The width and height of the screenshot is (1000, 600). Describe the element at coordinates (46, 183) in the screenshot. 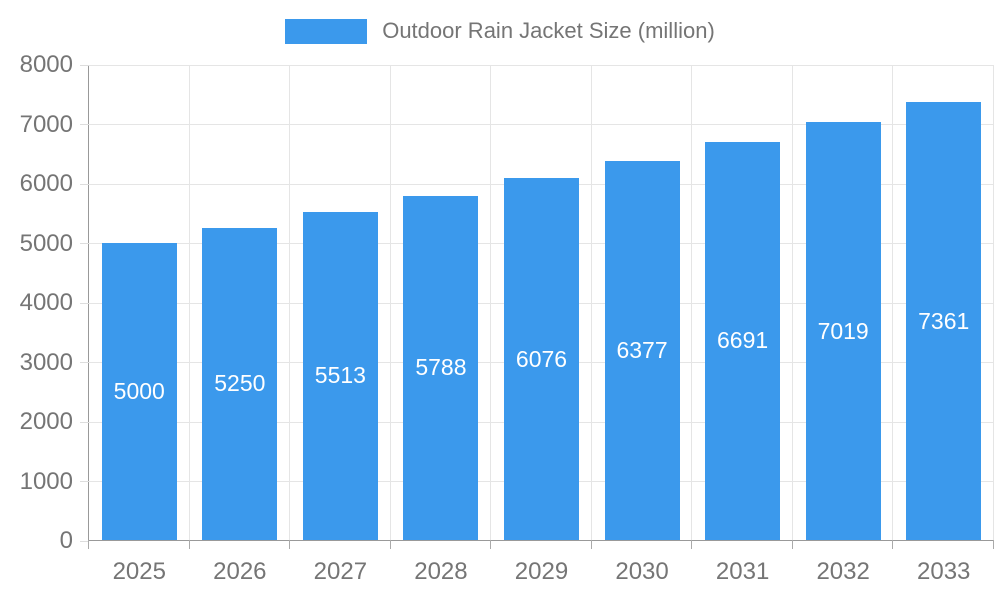

I see `y-axis-label: 6000` at that location.